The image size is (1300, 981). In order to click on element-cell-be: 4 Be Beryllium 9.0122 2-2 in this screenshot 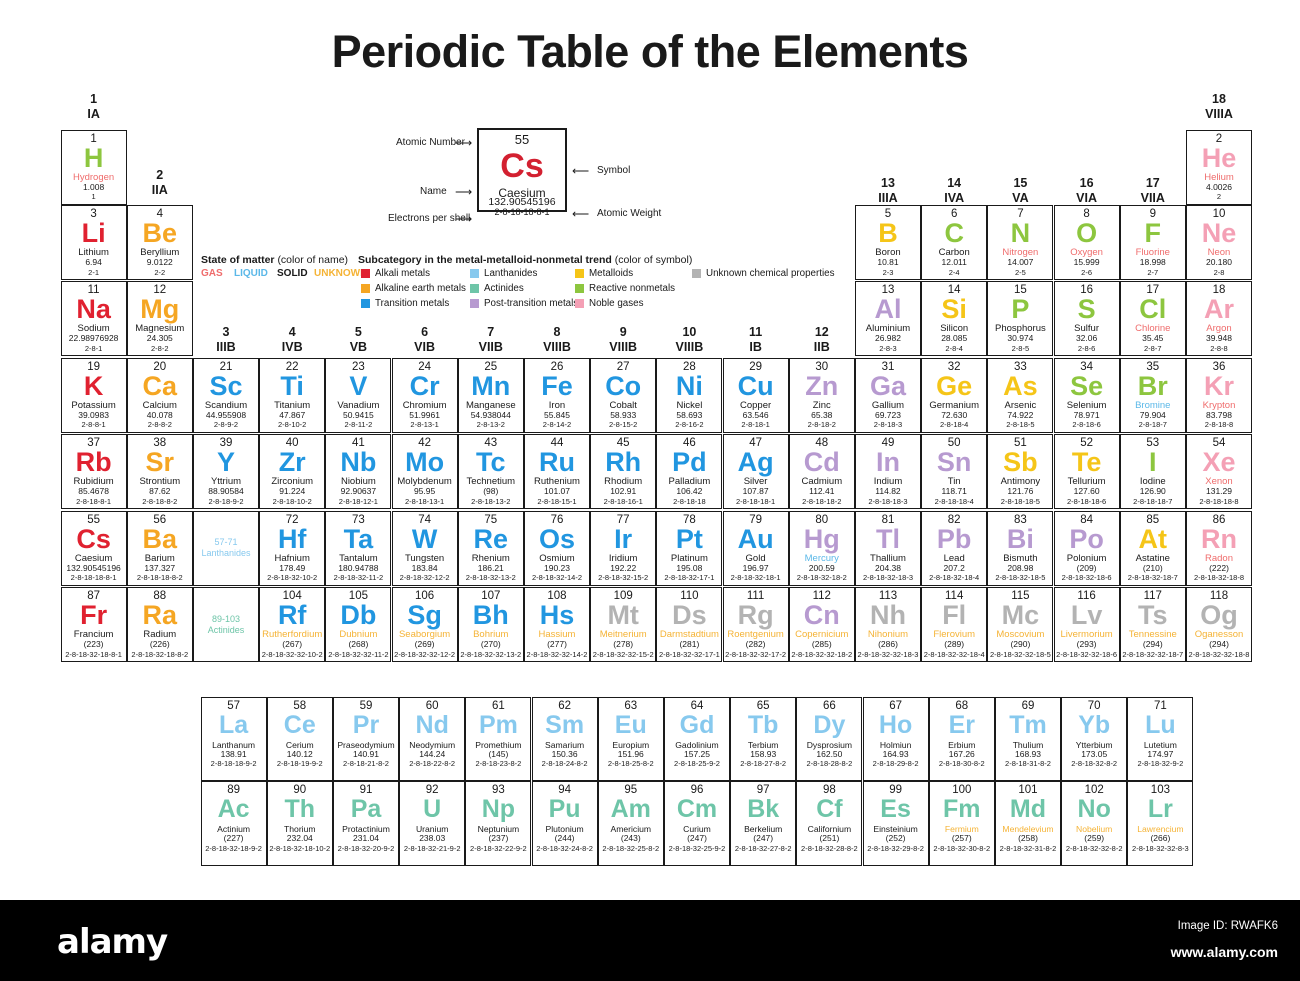, I will do `click(159, 243)`.